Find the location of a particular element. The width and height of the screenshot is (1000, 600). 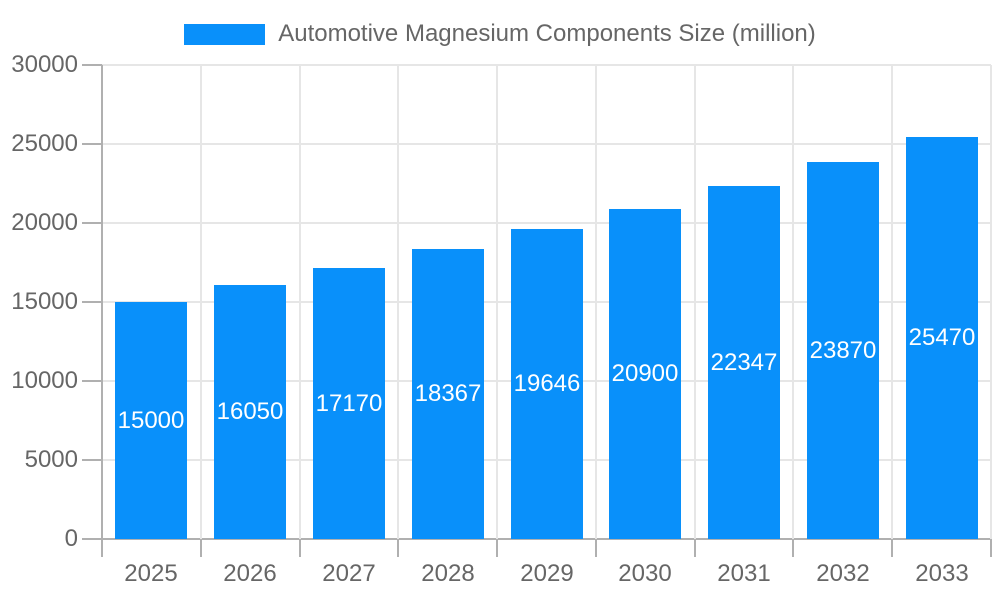

x-tick-label: 2029 is located at coordinates (547, 573).